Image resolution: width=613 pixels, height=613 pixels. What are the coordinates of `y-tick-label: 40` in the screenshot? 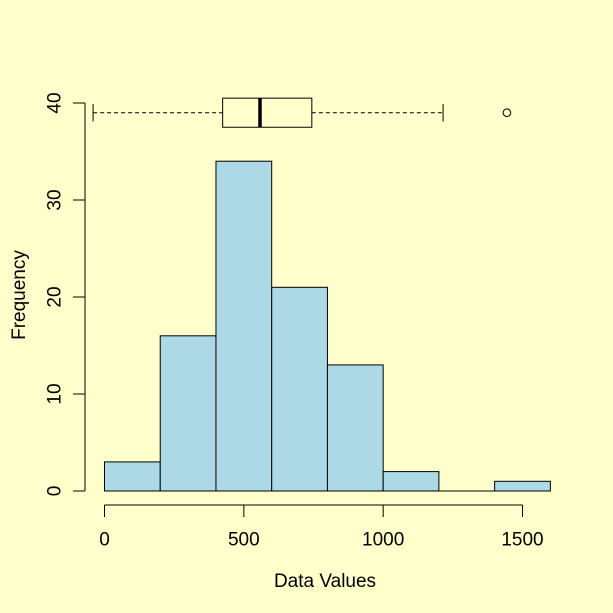 It's located at (55, 102).